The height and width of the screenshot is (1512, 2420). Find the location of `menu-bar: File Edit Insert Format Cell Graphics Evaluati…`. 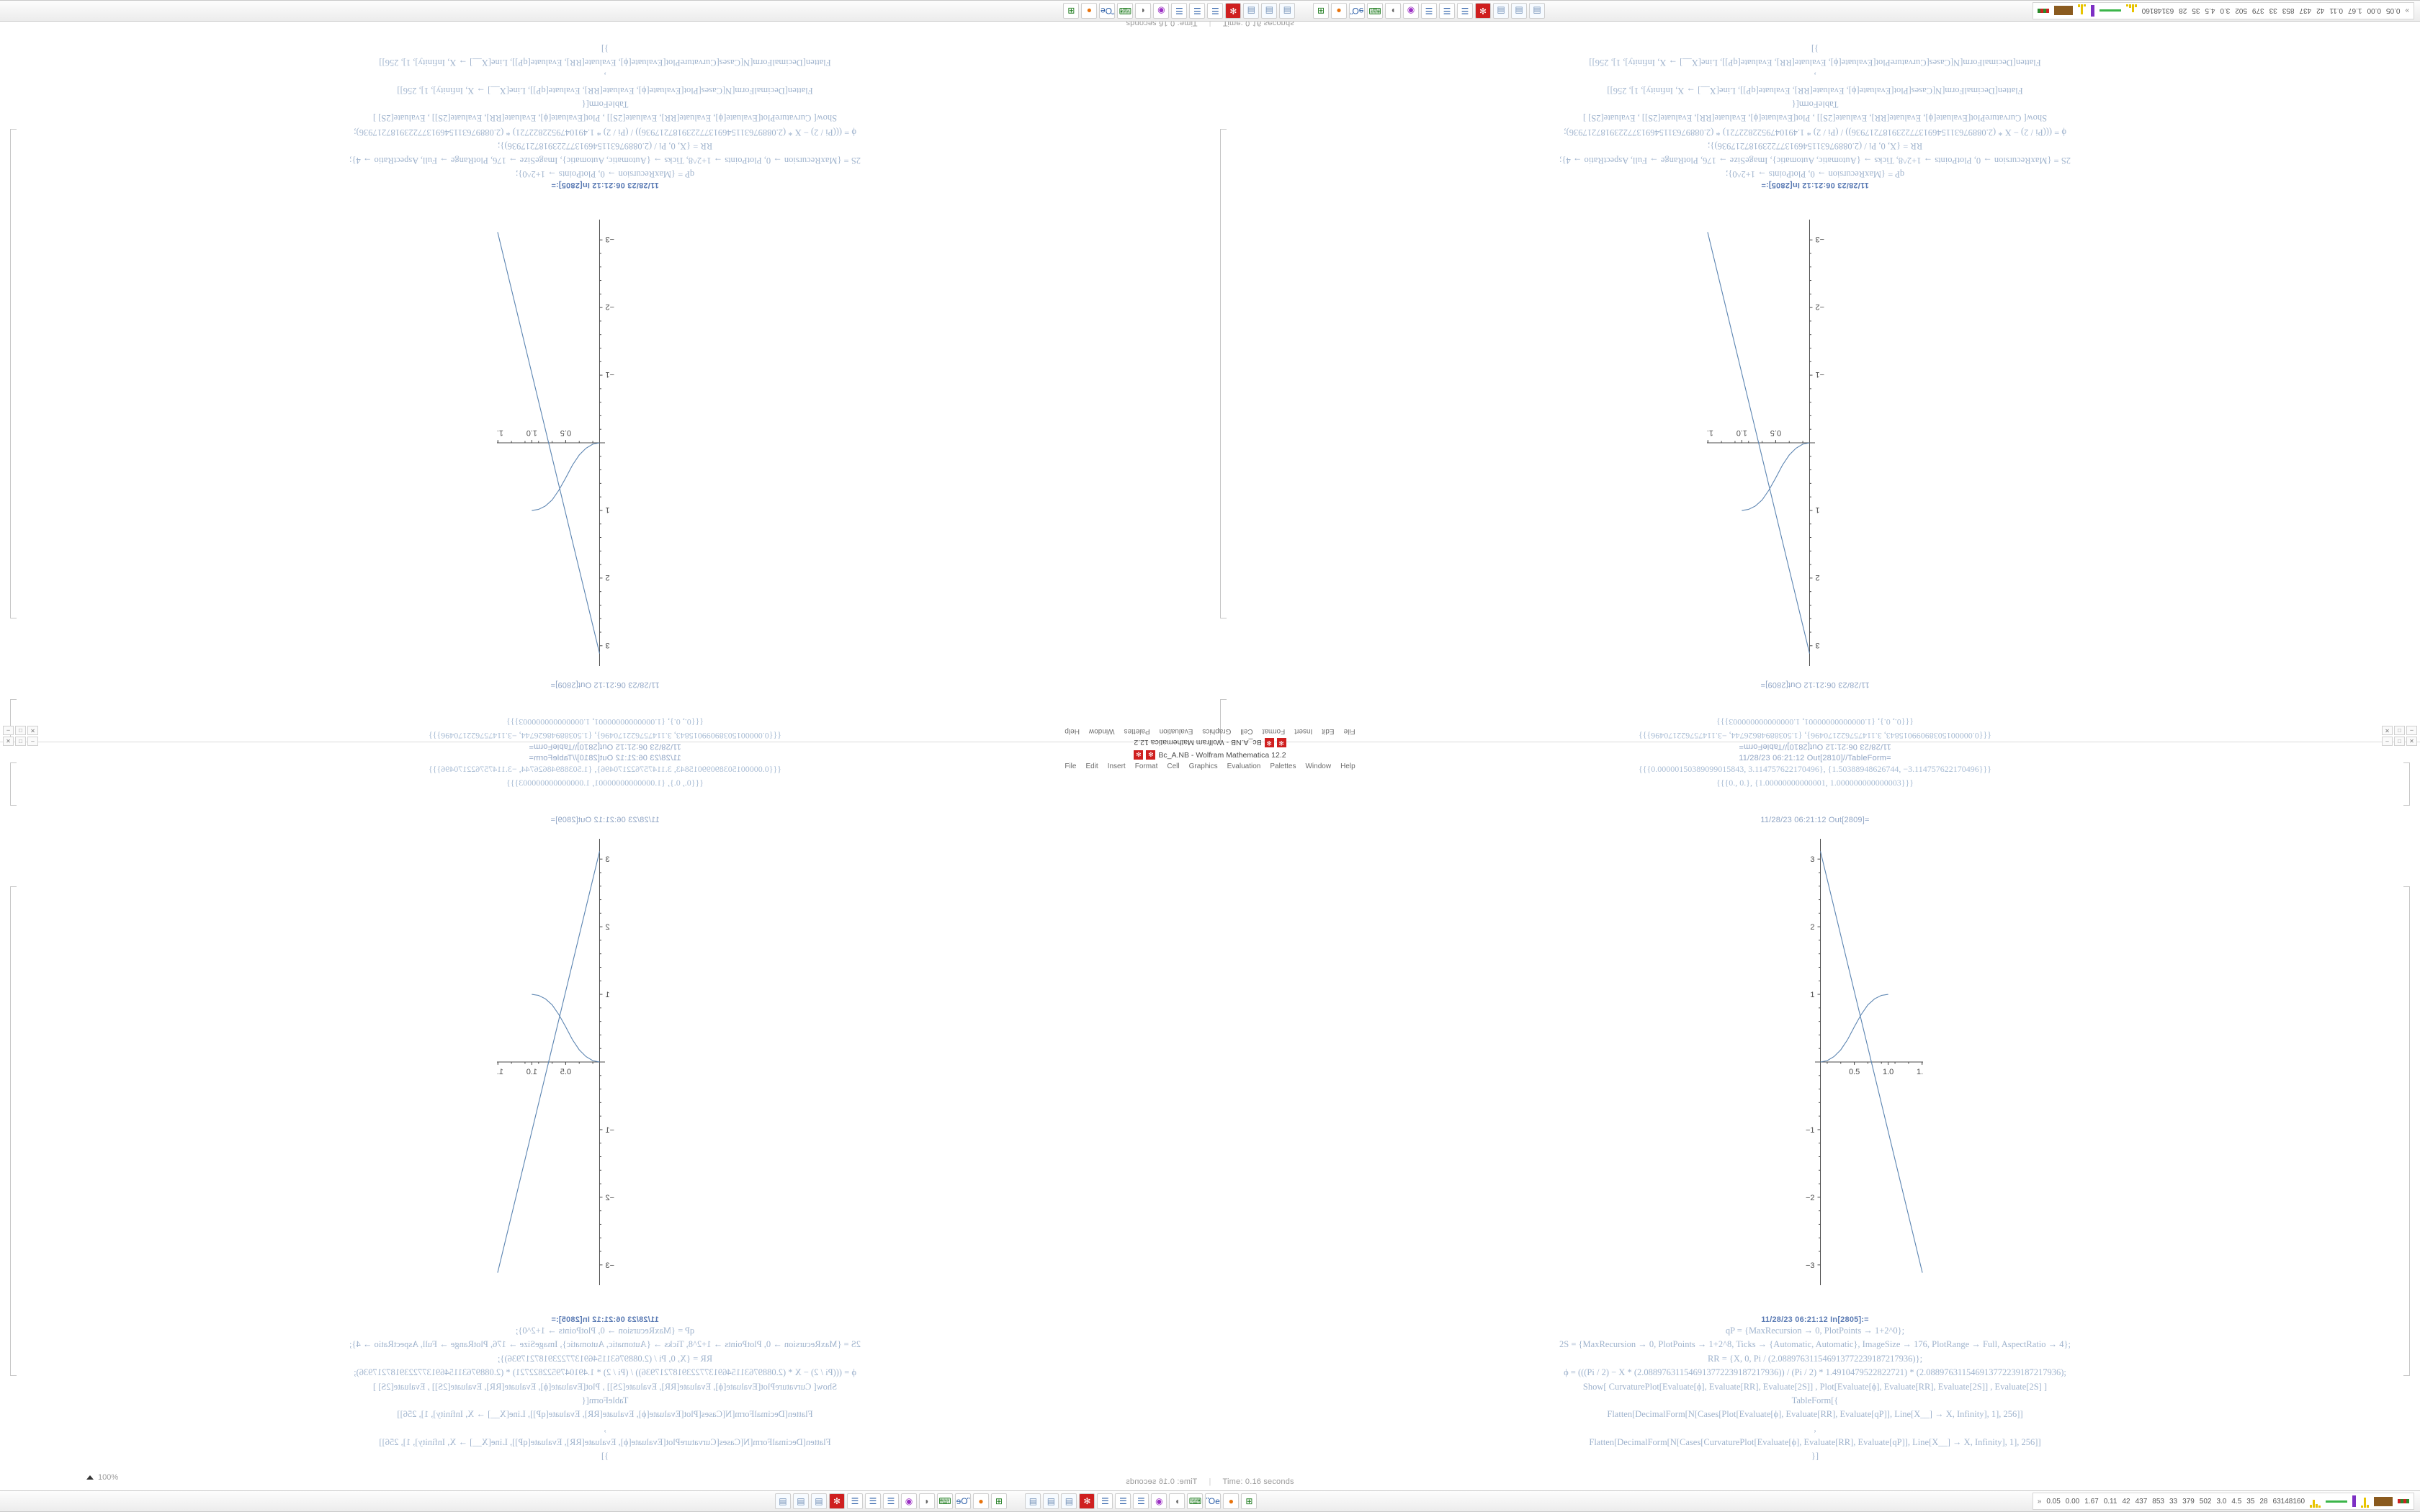

menu-bar: File Edit Insert Format Cell Graphics Evaluati… is located at coordinates (1210, 766).